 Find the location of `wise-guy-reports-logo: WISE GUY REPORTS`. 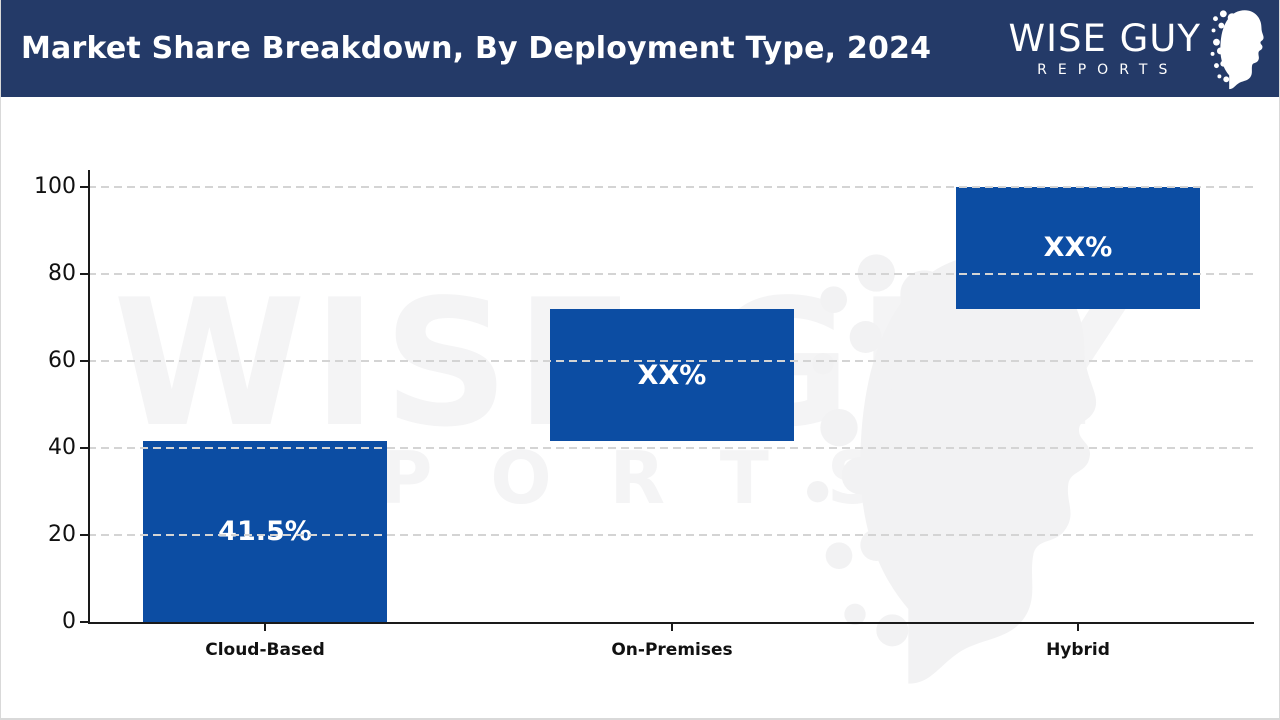

wise-guy-reports-logo: WISE GUY REPORTS is located at coordinates (1140, 48).